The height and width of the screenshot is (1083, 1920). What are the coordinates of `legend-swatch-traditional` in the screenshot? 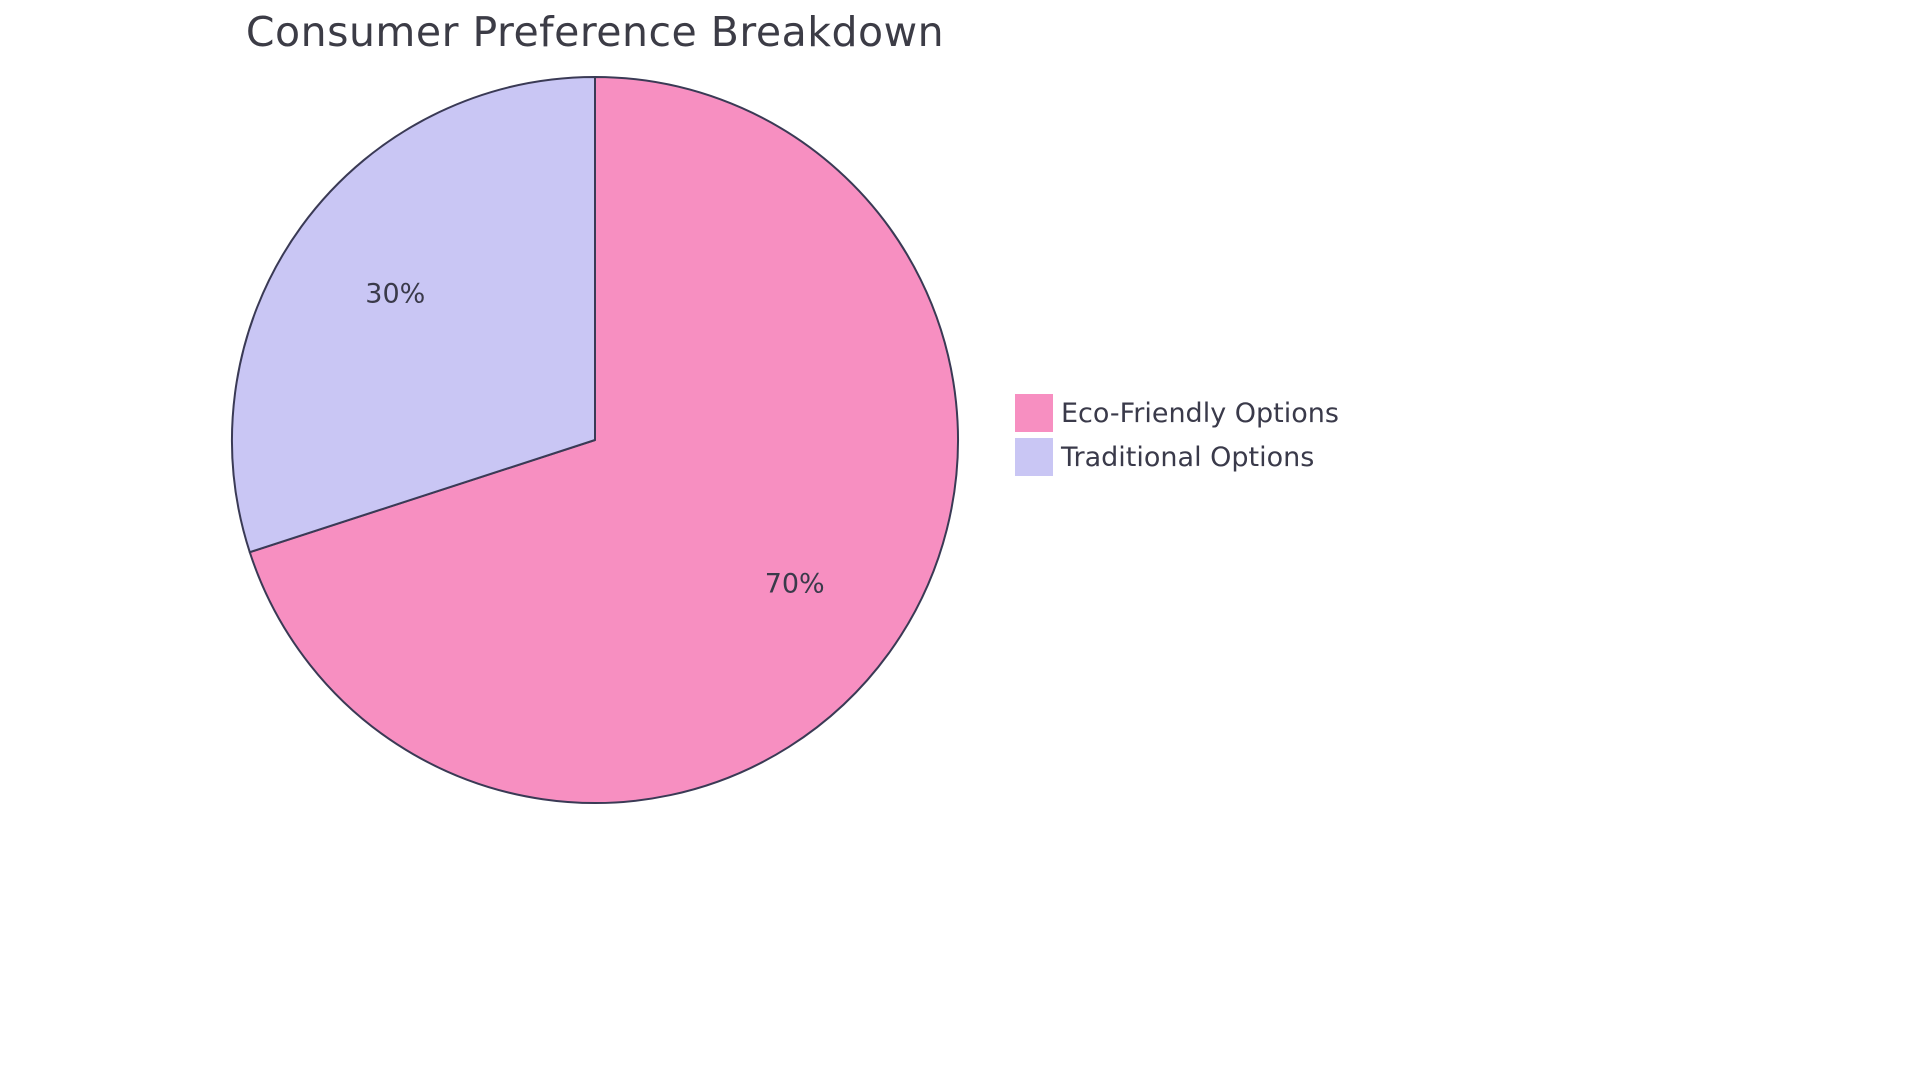 It's located at (1034, 457).